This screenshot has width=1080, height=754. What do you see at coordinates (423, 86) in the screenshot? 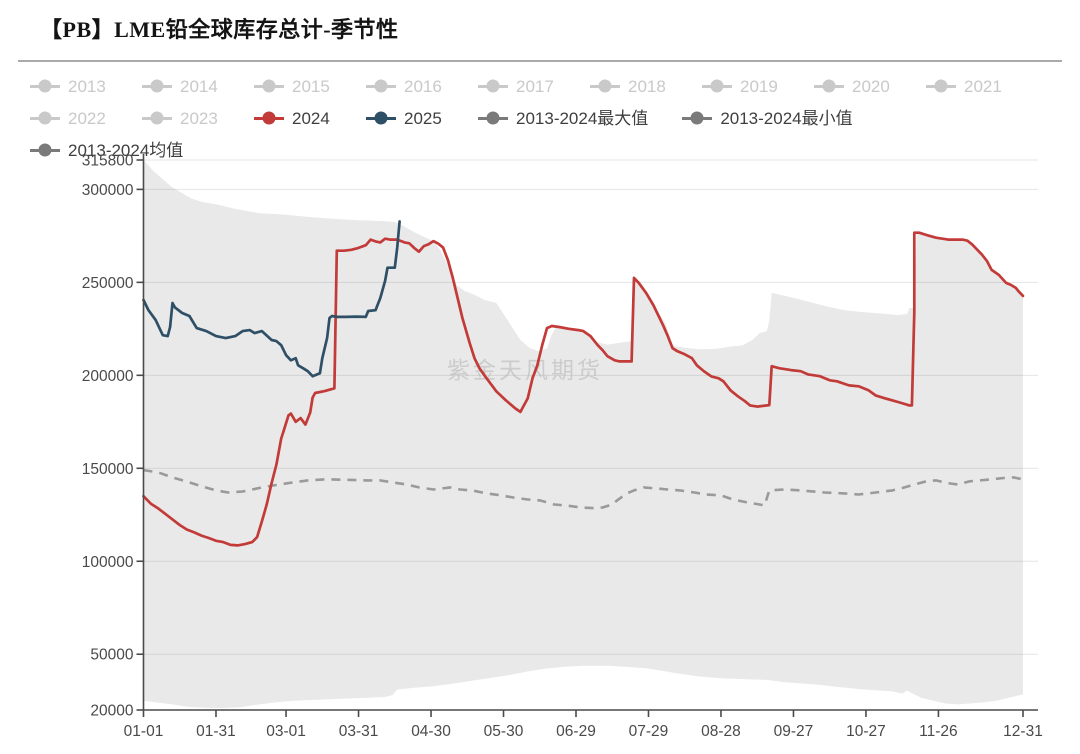
I see `legend-label: 2016` at bounding box center [423, 86].